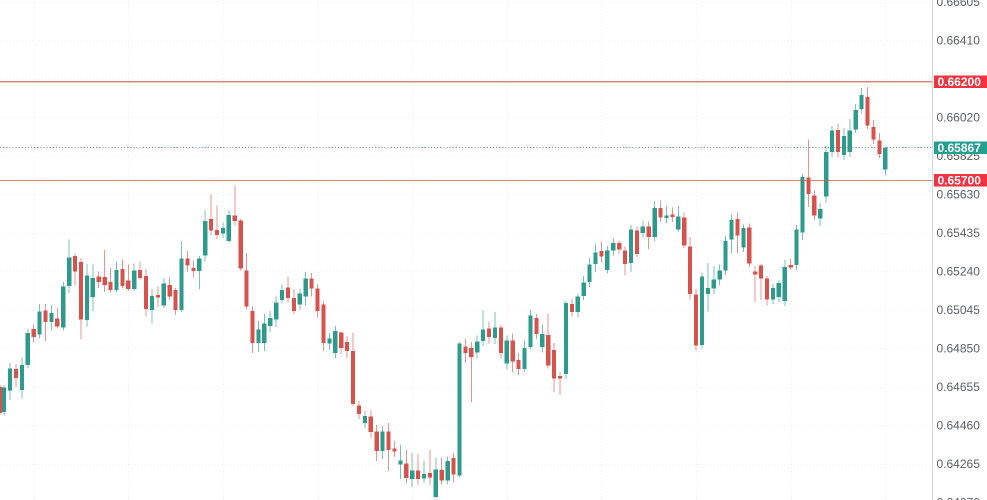 The image size is (987, 500). I want to click on svg-text: 0.65630, so click(959, 195).